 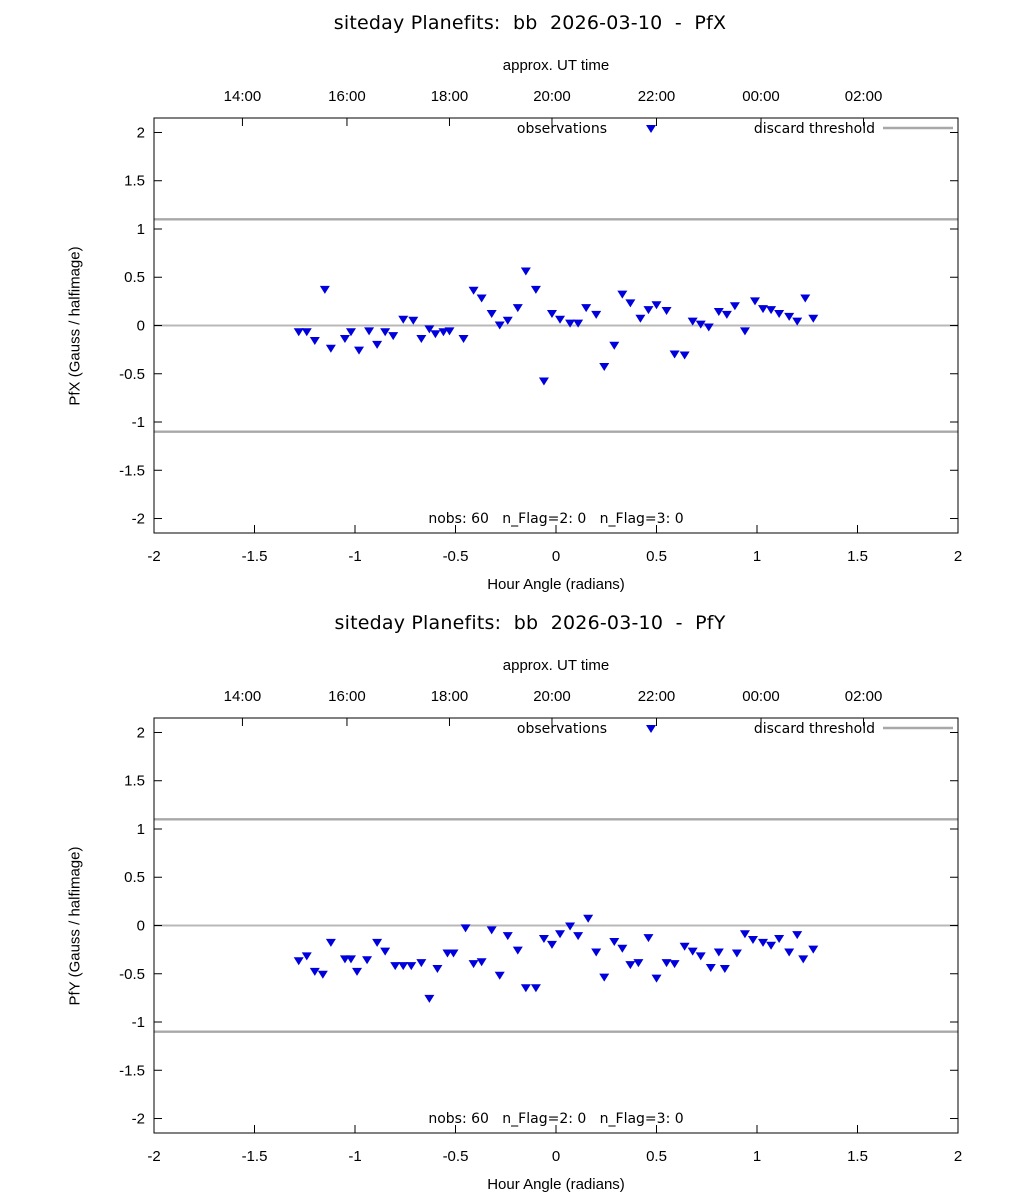 I want to click on y-tick-label: -2, so click(x=138, y=1119).